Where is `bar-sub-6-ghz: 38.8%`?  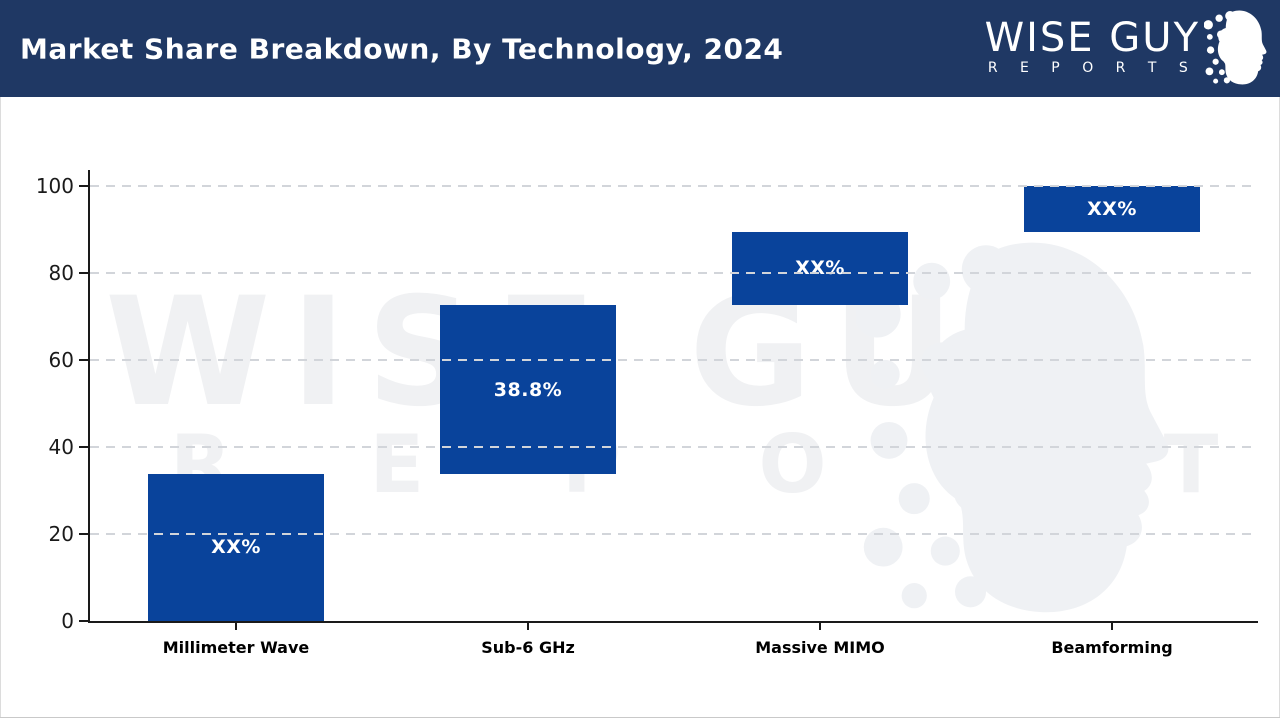
bar-sub-6-ghz: 38.8% is located at coordinates (528, 389).